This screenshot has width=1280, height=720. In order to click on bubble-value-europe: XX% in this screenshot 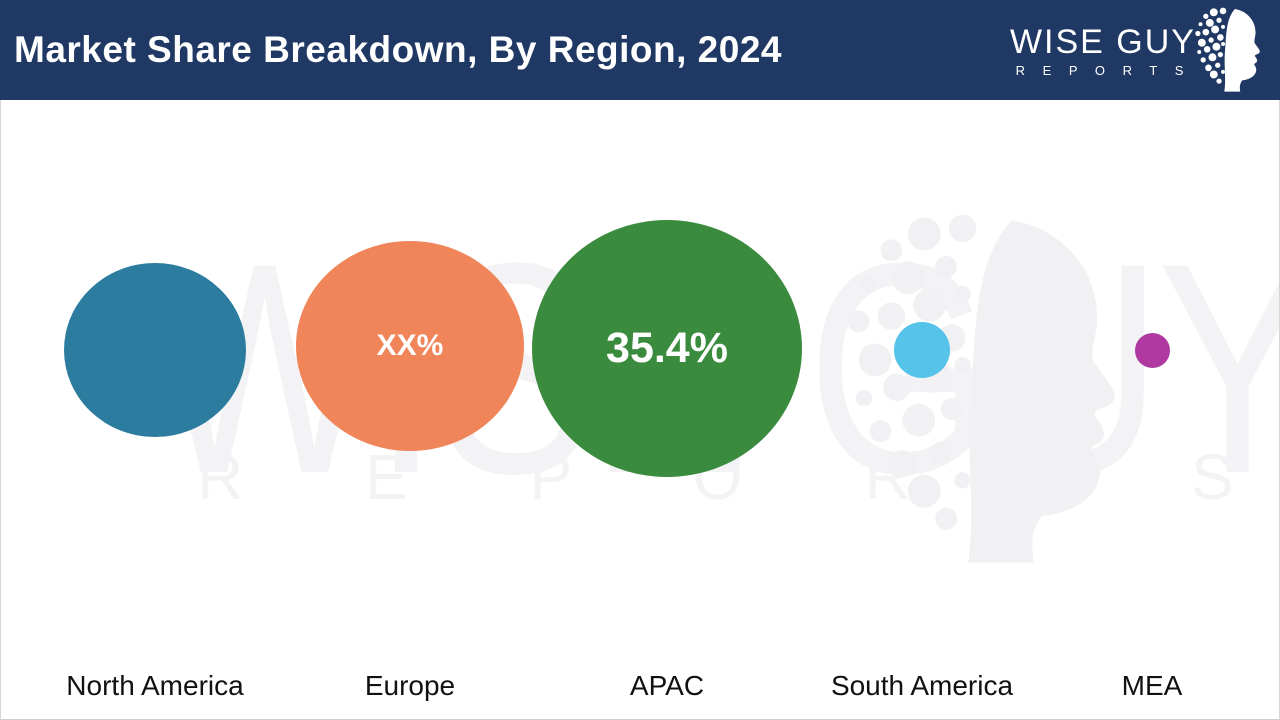, I will do `click(410, 345)`.